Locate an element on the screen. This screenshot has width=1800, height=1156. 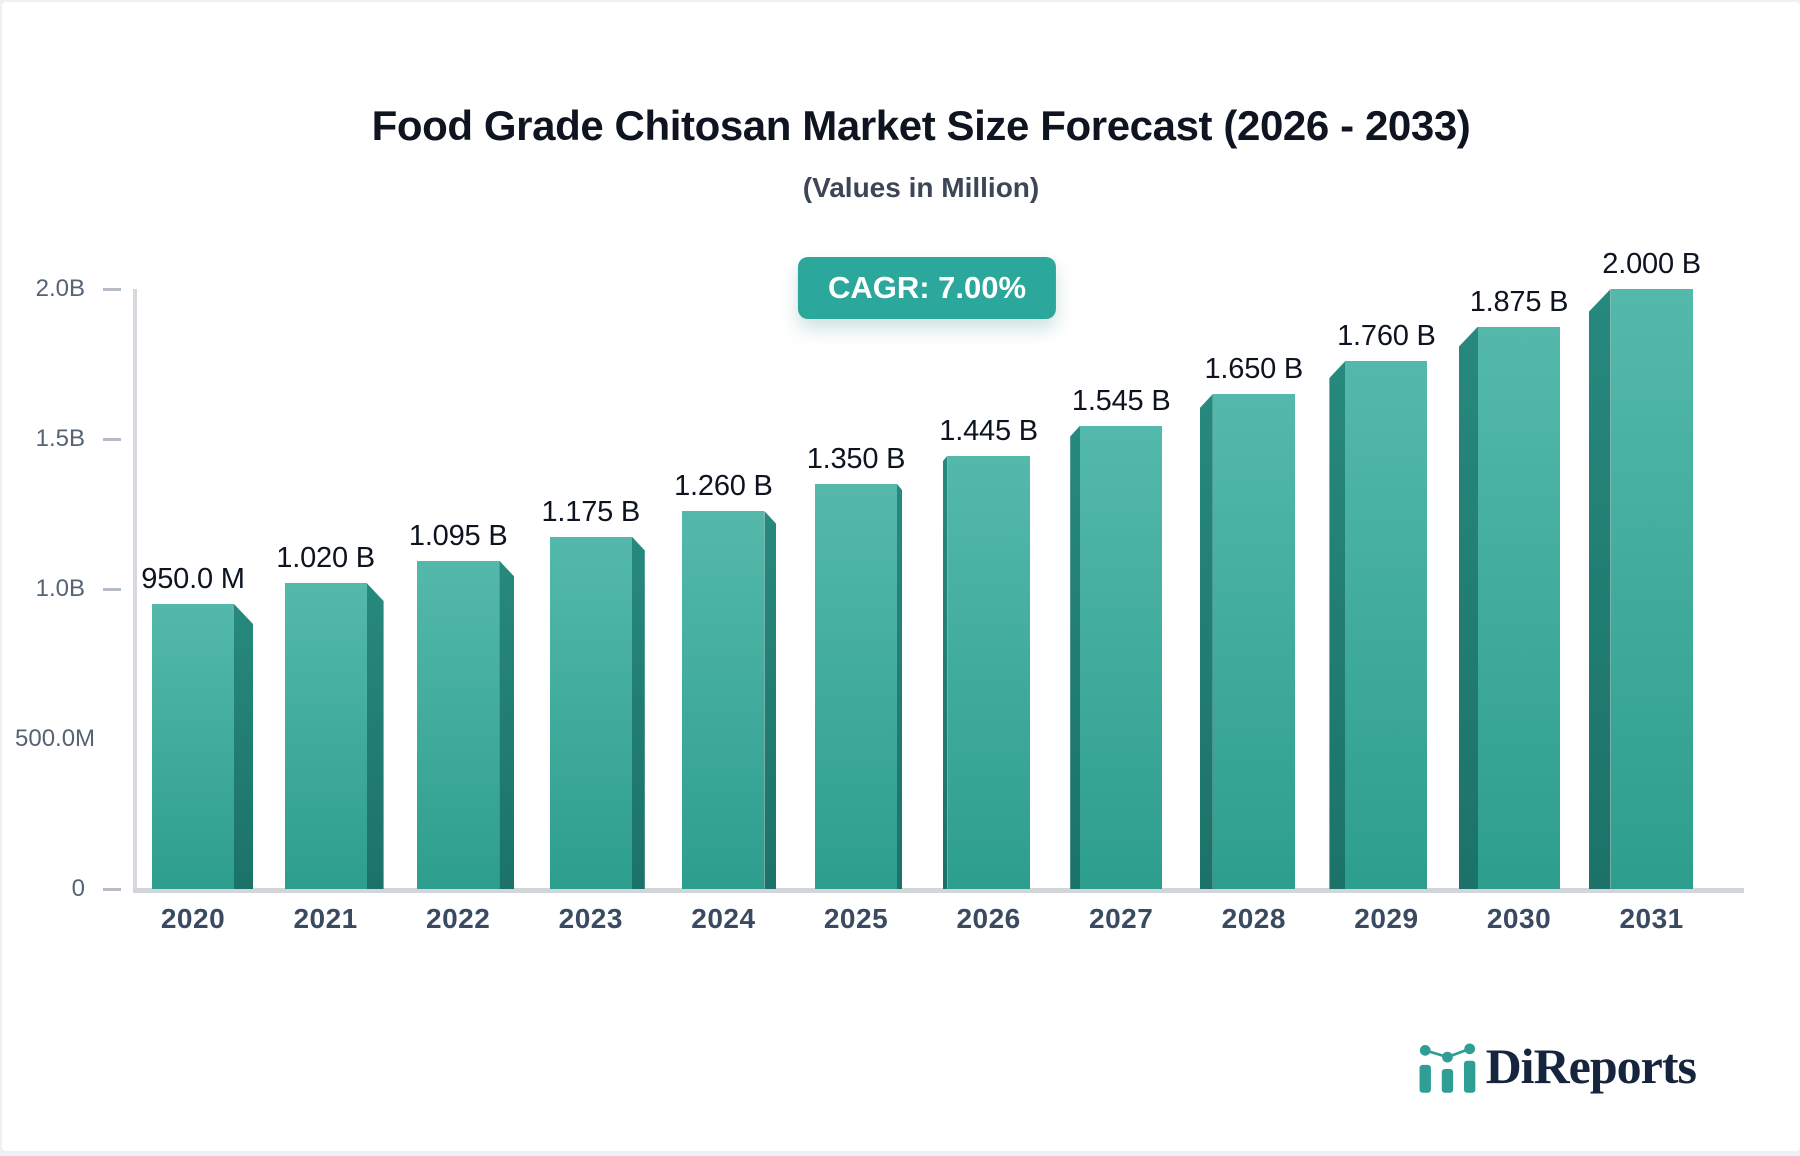
y-axis-label: 0 is located at coordinates (78, 888).